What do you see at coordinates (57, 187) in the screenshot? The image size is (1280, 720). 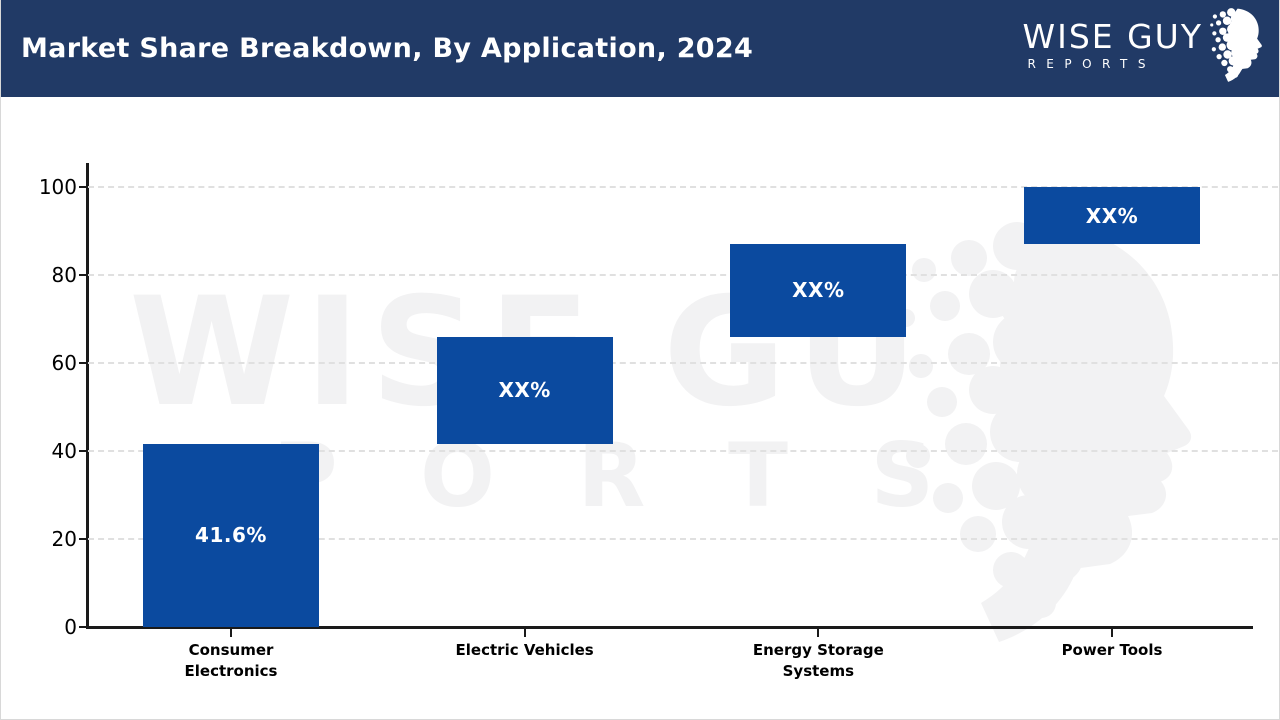 I see `y-tick-label: 100` at bounding box center [57, 187].